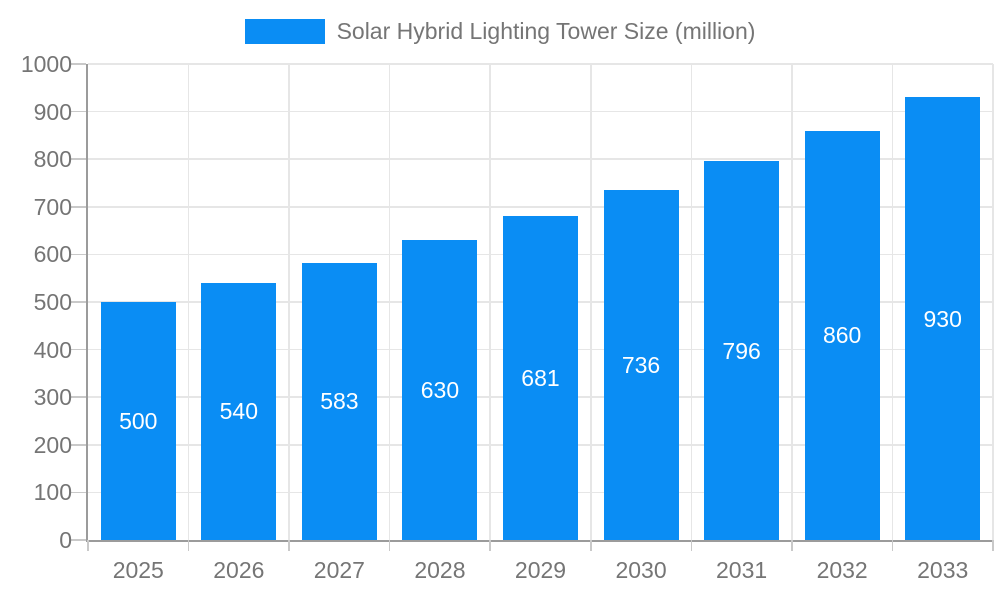 The image size is (1000, 600). I want to click on x-axis-tick-label: 2030, so click(641, 570).